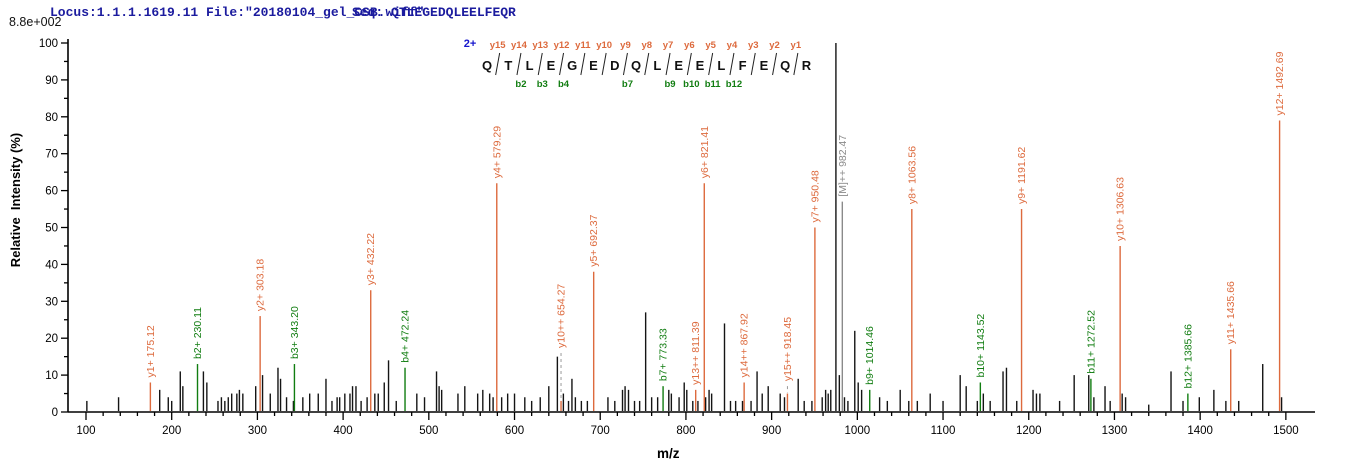 This screenshot has width=1362, height=473. What do you see at coordinates (35, 22) in the screenshot?
I see `max-intensity-label: 8.8e+002` at bounding box center [35, 22].